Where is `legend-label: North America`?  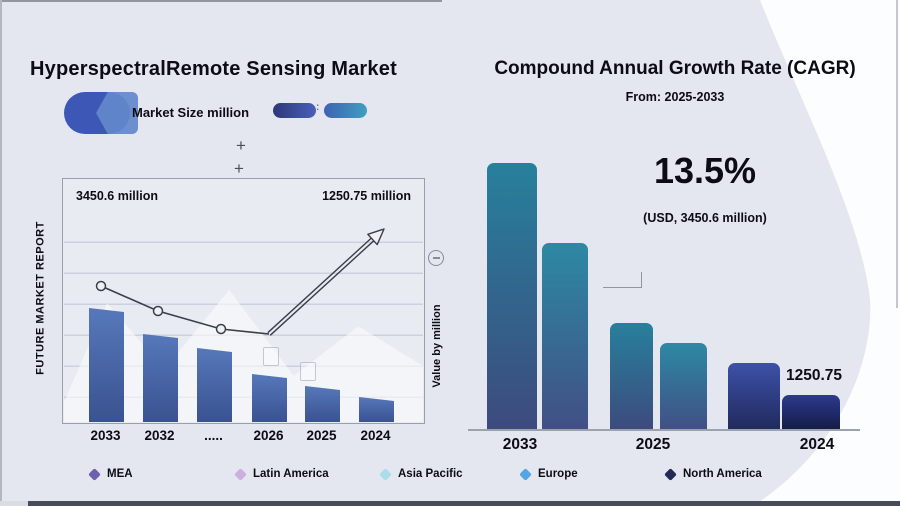
legend-label: North America is located at coordinates (722, 474).